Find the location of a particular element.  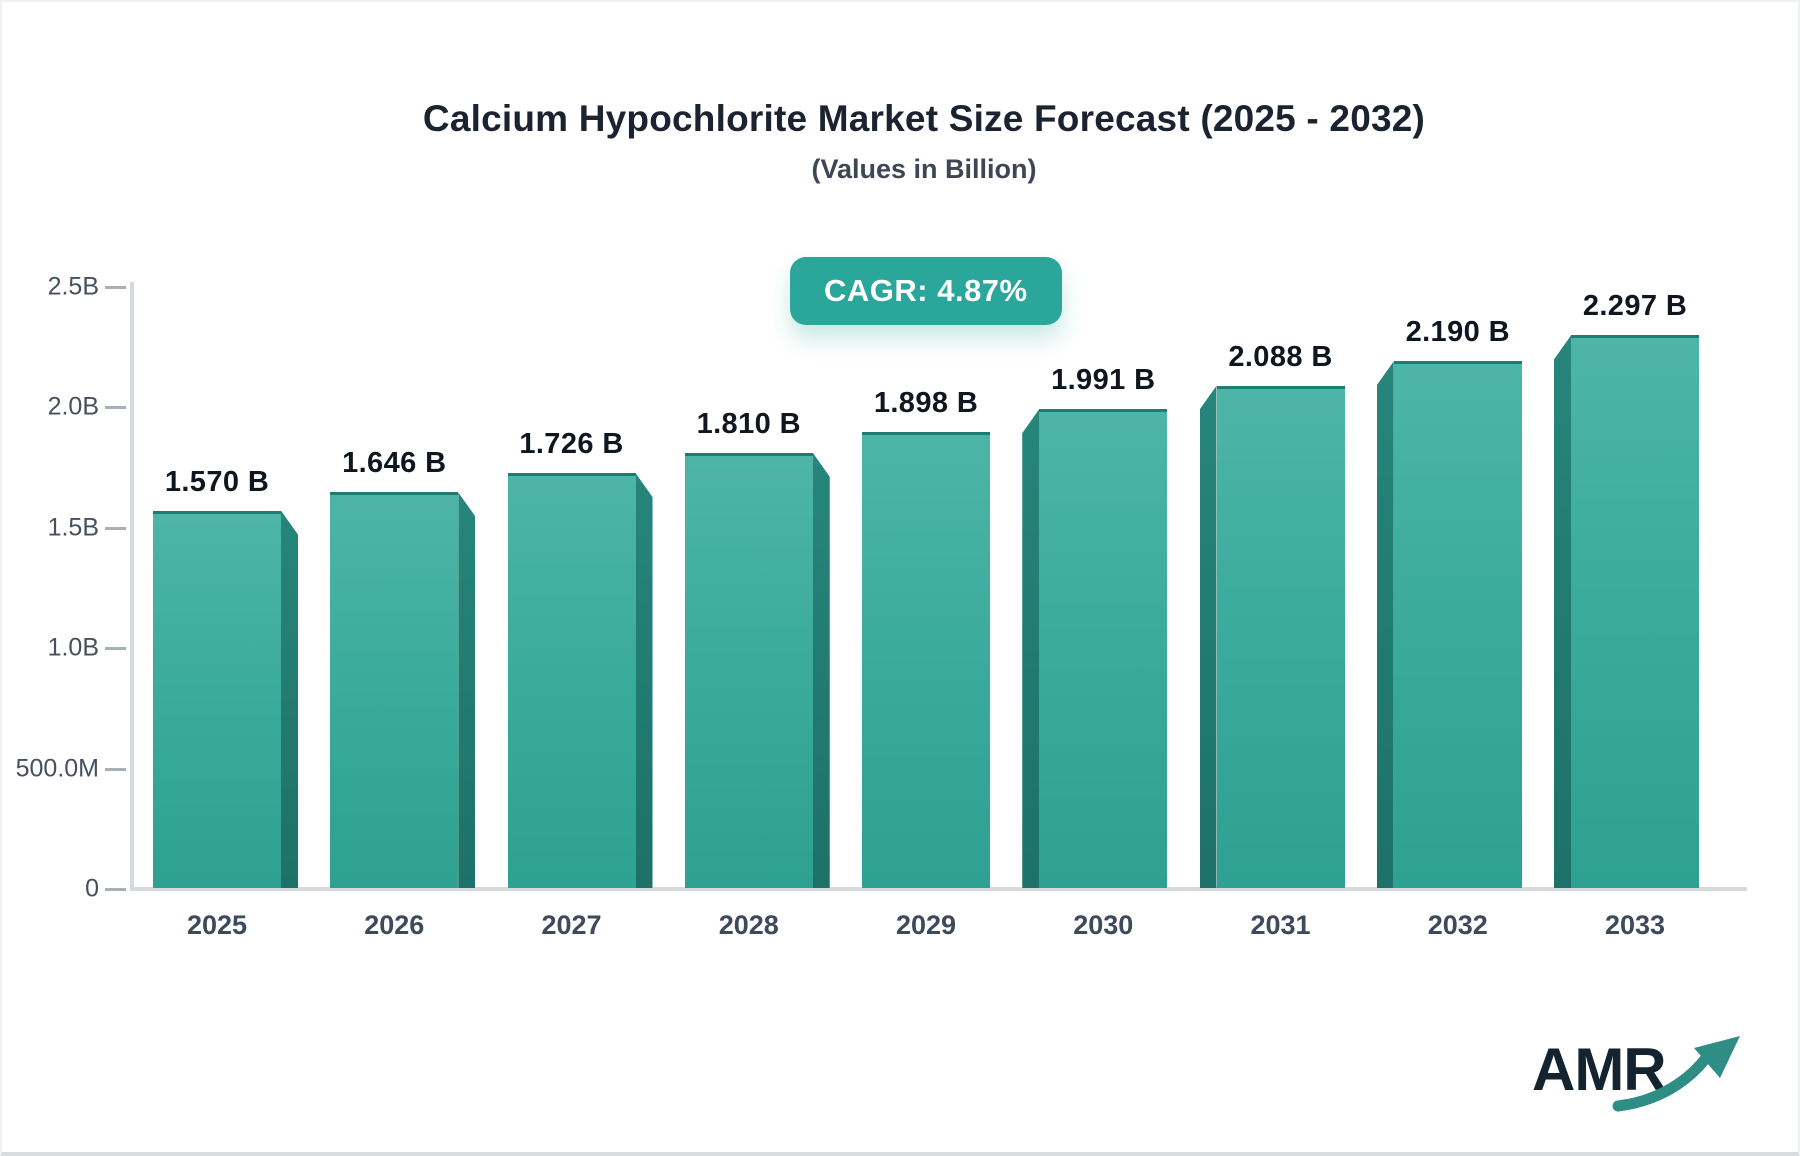

bar-value-label: 1.570 B is located at coordinates (217, 481).